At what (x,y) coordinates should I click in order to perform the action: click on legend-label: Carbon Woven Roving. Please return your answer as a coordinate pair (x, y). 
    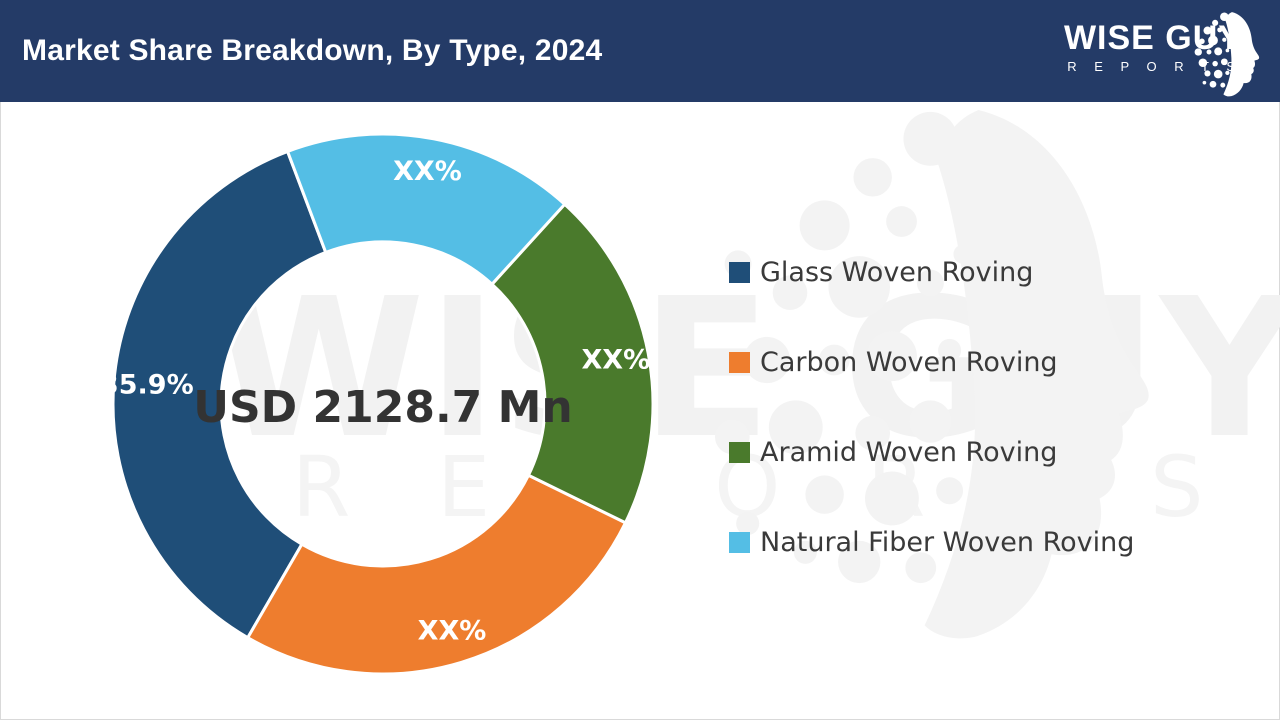
    Looking at the image, I should click on (909, 362).